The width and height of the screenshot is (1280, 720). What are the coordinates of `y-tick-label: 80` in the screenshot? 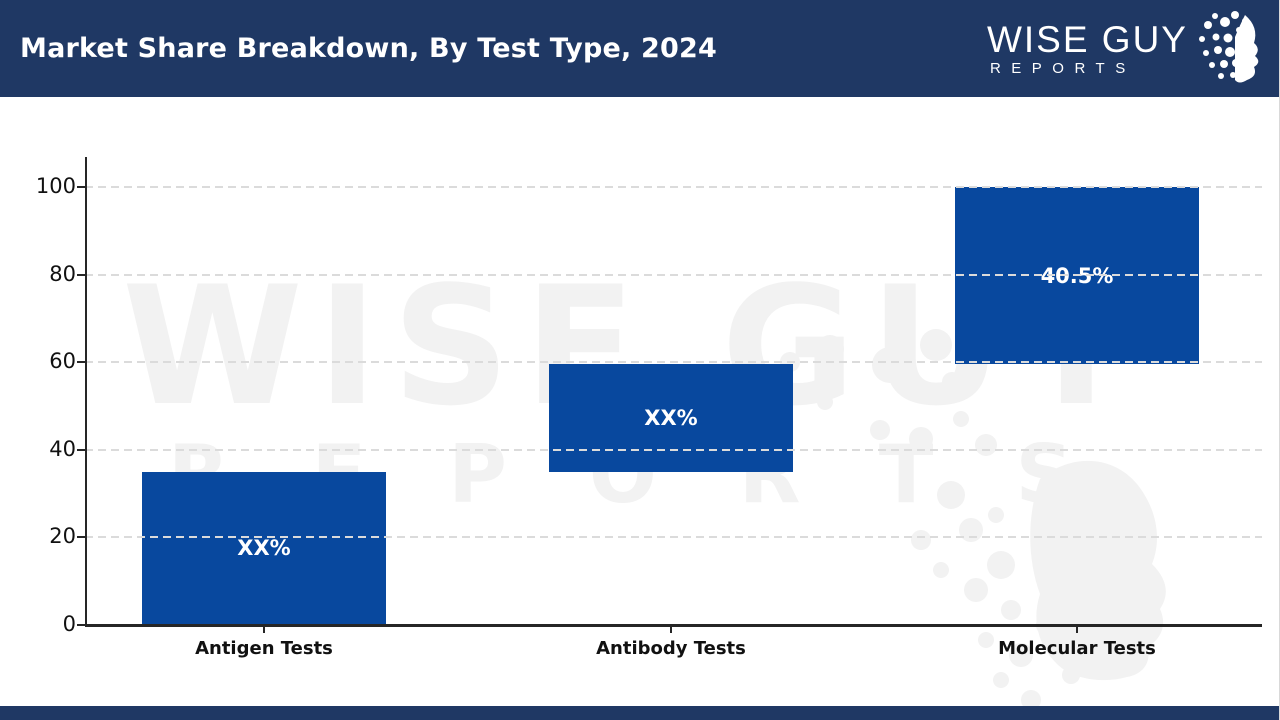 It's located at (62, 273).